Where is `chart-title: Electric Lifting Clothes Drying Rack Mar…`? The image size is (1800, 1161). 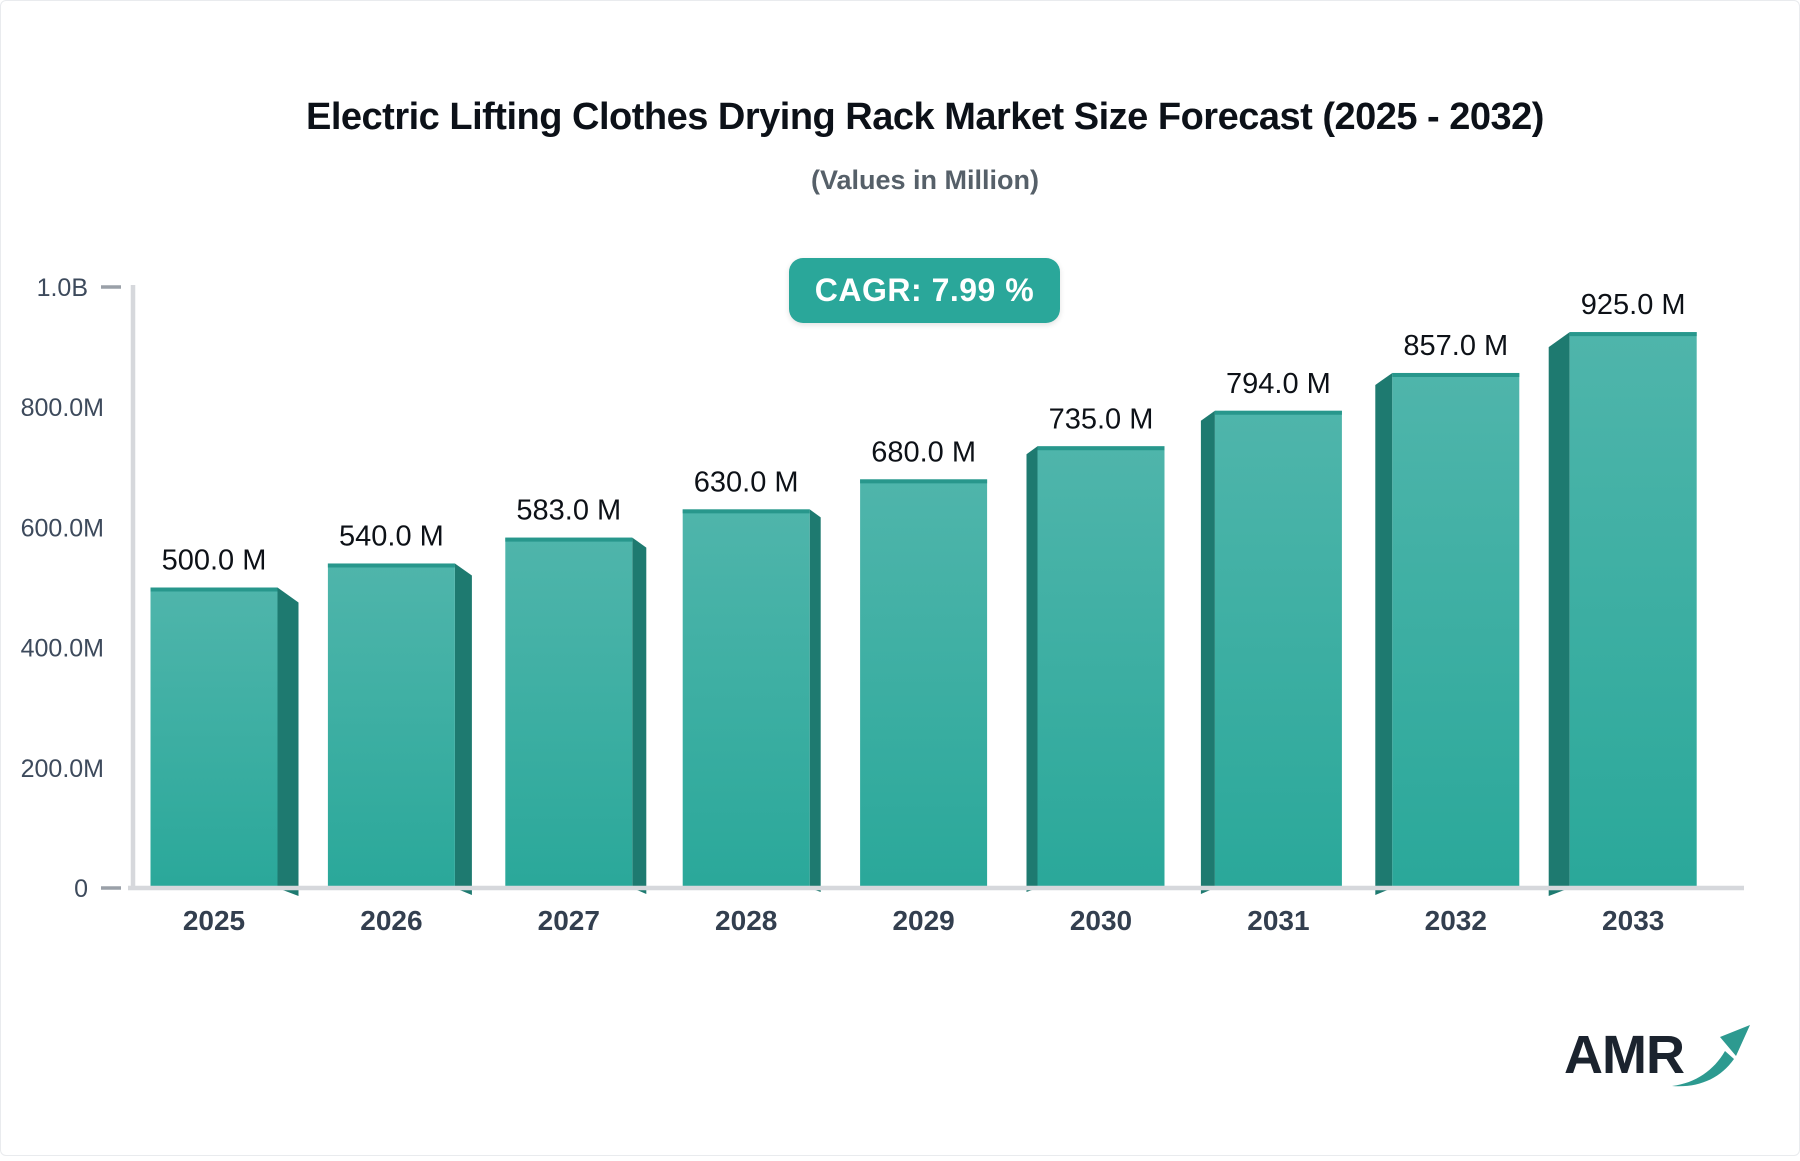
chart-title: Electric Lifting Clothes Drying Rack Mar… is located at coordinates (925, 117).